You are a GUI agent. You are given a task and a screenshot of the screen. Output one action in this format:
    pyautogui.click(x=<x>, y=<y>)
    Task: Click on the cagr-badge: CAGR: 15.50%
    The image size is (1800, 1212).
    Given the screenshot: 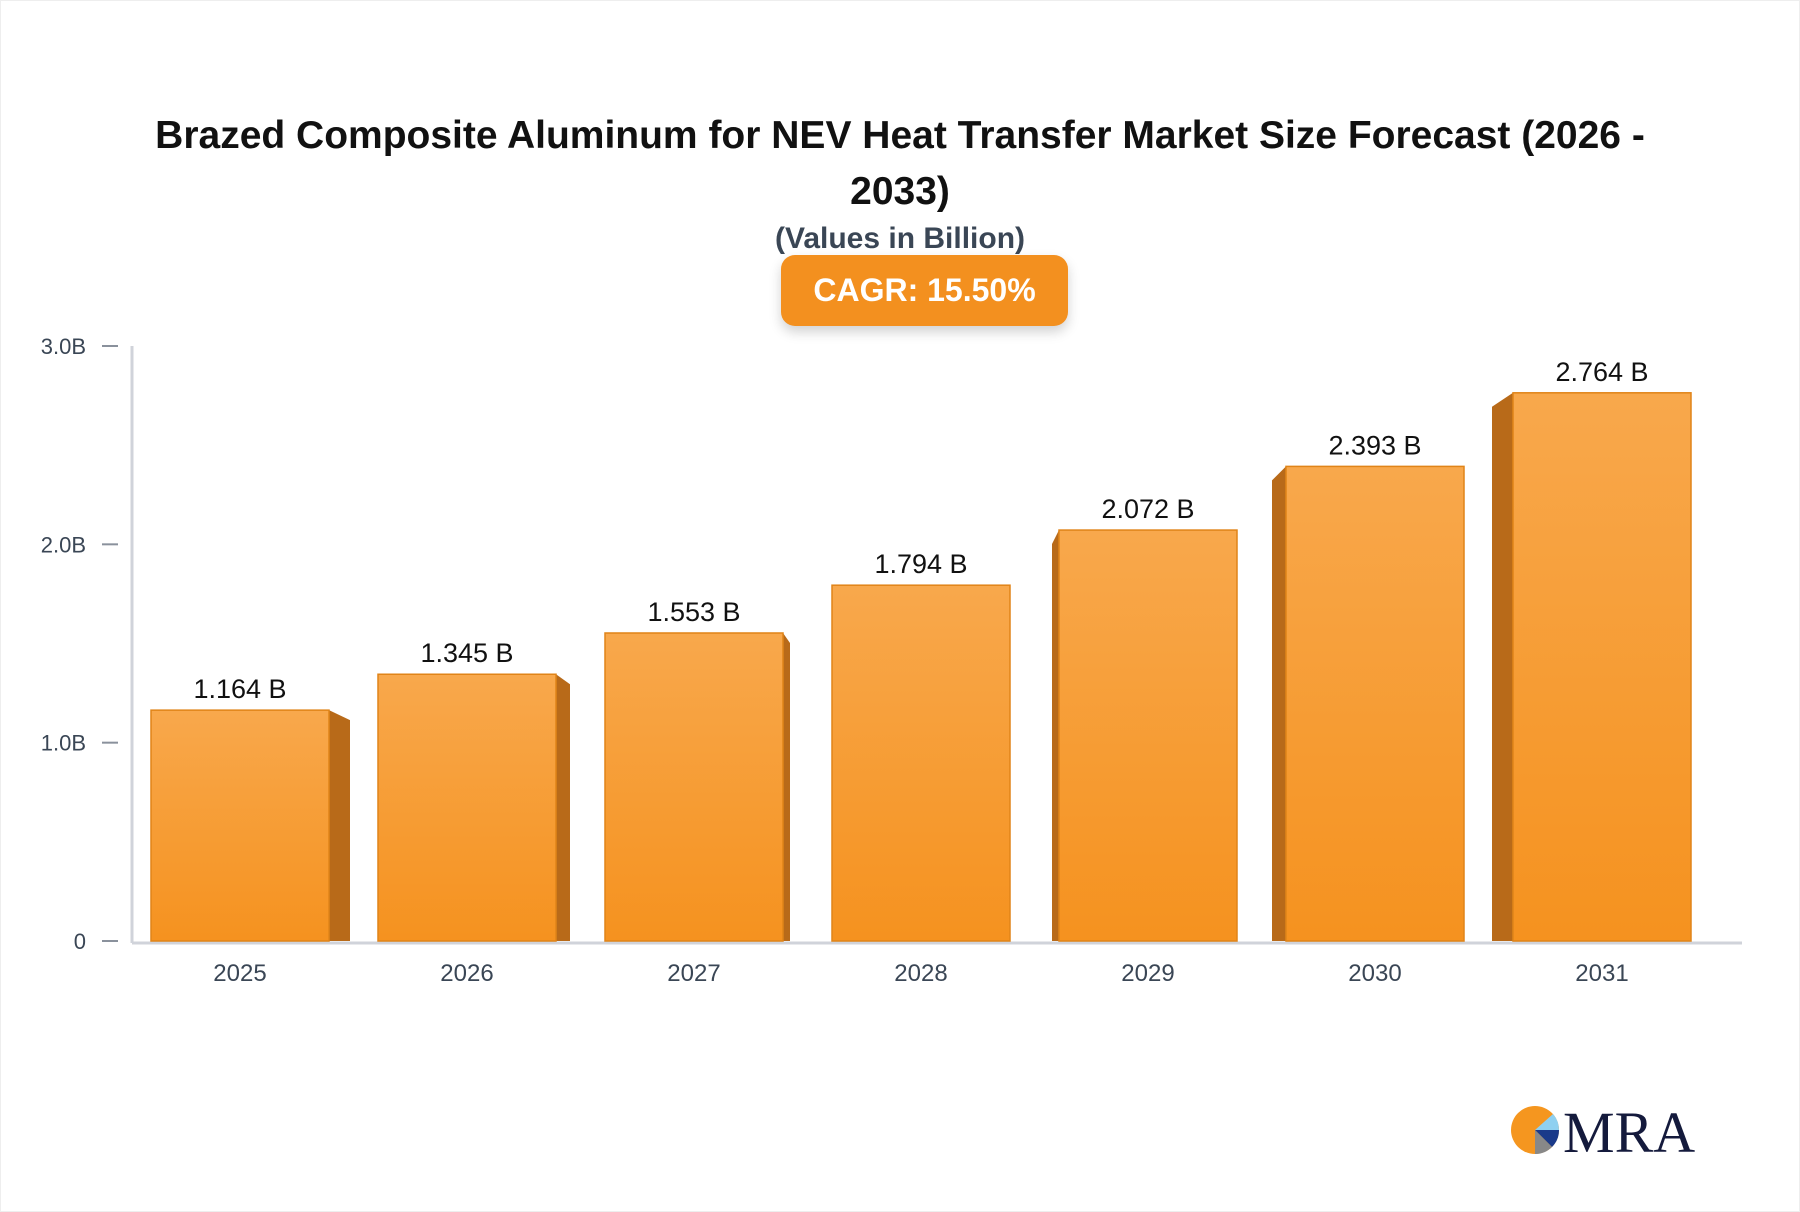 What is the action you would take?
    pyautogui.click(x=924, y=290)
    